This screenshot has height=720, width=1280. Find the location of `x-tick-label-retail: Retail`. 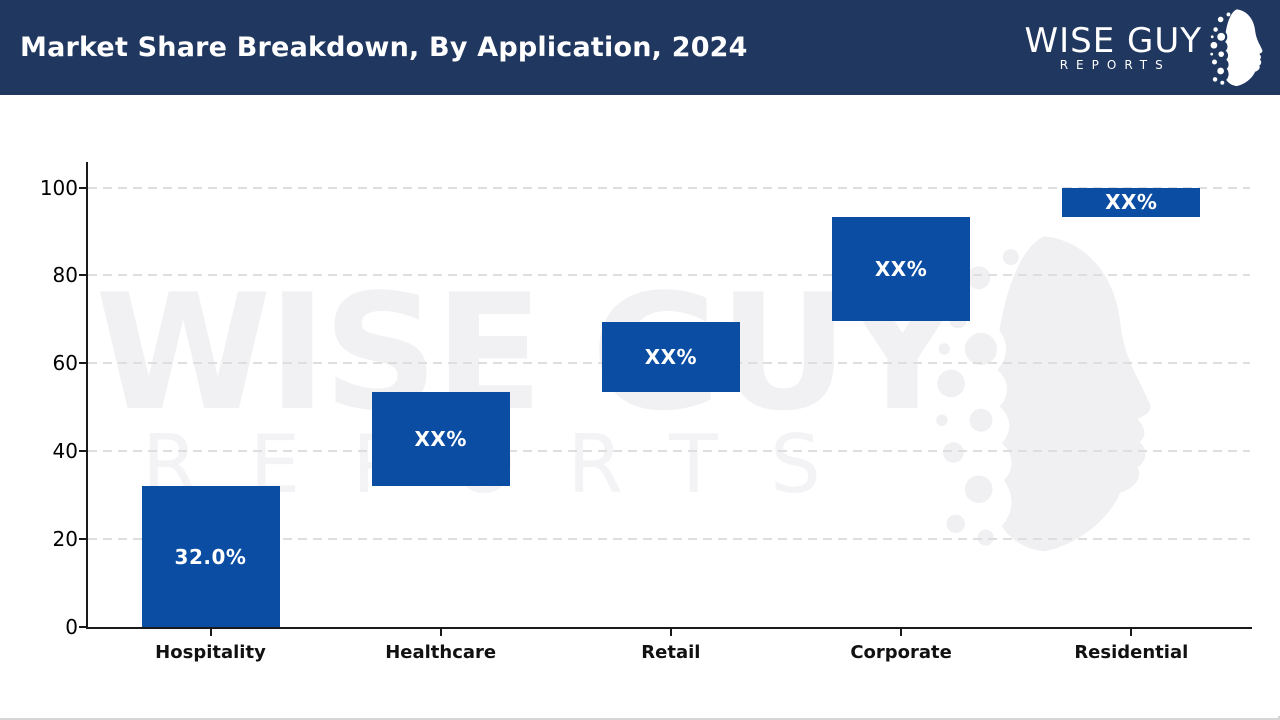

x-tick-label-retail: Retail is located at coordinates (671, 652).